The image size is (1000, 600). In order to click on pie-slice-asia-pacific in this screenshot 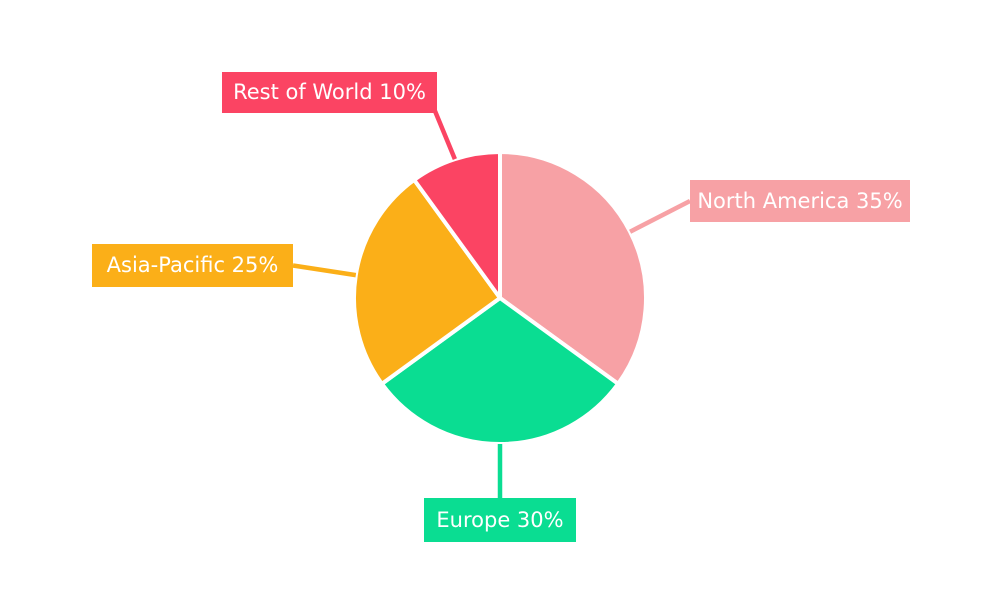, I will do `click(427, 281)`.